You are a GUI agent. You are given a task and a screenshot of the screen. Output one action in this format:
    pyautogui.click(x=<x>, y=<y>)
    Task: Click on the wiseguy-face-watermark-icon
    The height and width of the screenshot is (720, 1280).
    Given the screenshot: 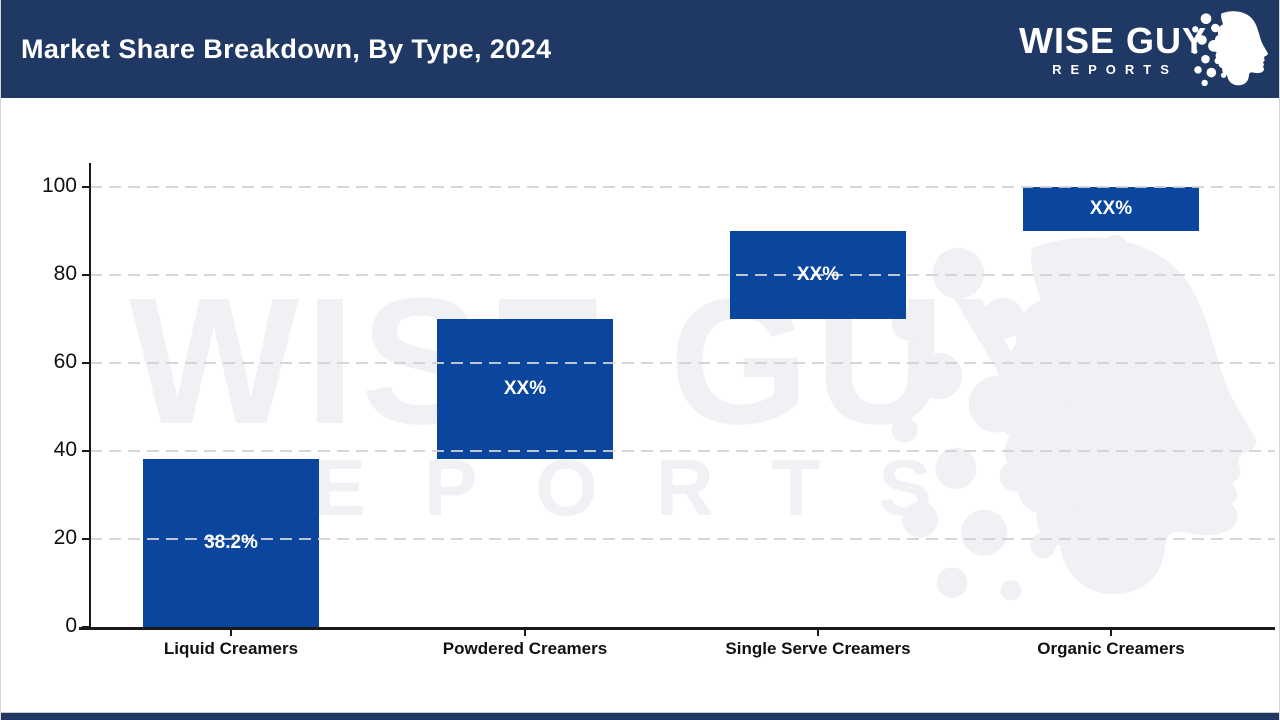 What is the action you would take?
    pyautogui.click(x=1074, y=417)
    